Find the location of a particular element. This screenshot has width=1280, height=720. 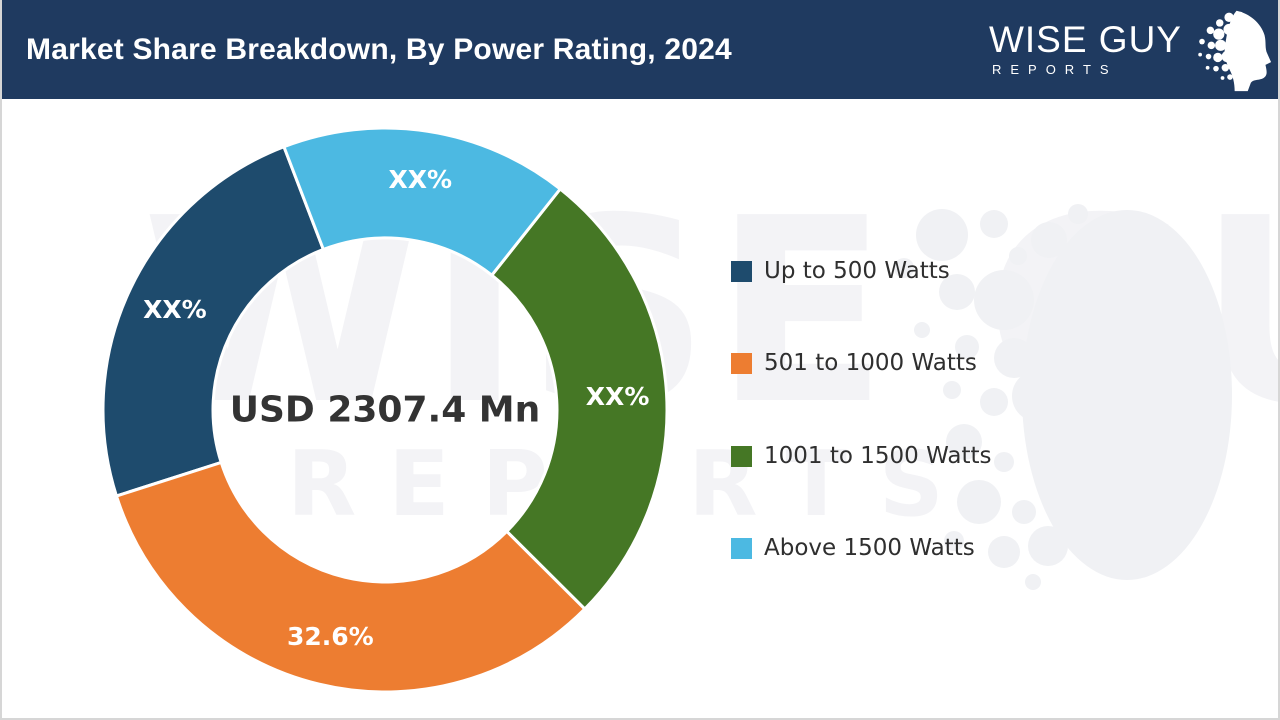

wiseguy-logo: WISE GUY REPORTS is located at coordinates (1085, 49).